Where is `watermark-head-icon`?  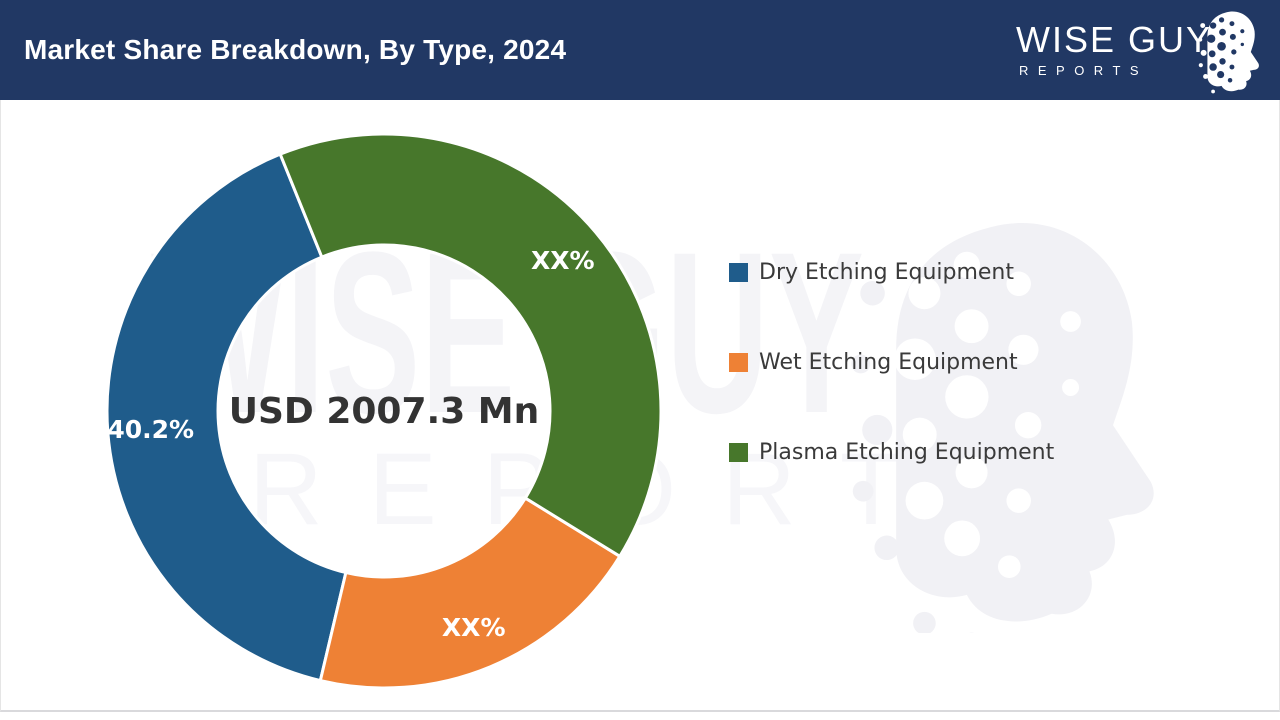
watermark-head-icon is located at coordinates (1002, 428).